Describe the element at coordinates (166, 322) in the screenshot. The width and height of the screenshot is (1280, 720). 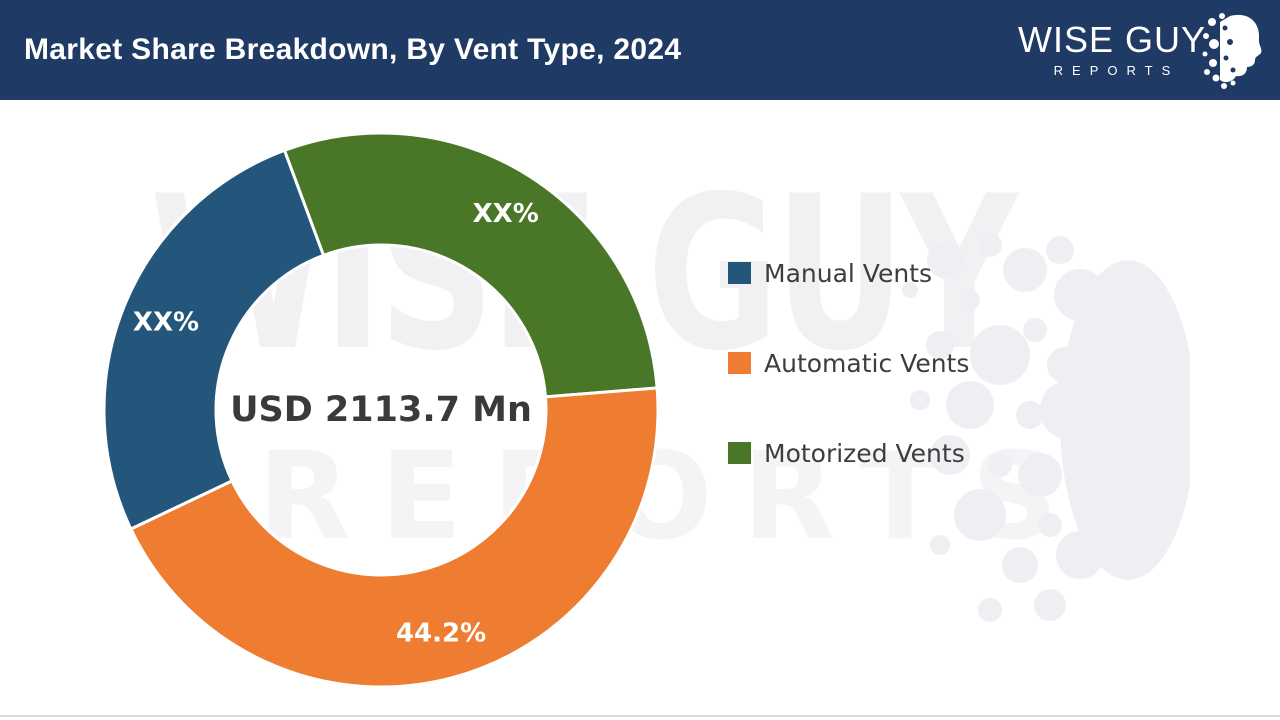
I see `slice-value-label-manual-vents: XX%` at that location.